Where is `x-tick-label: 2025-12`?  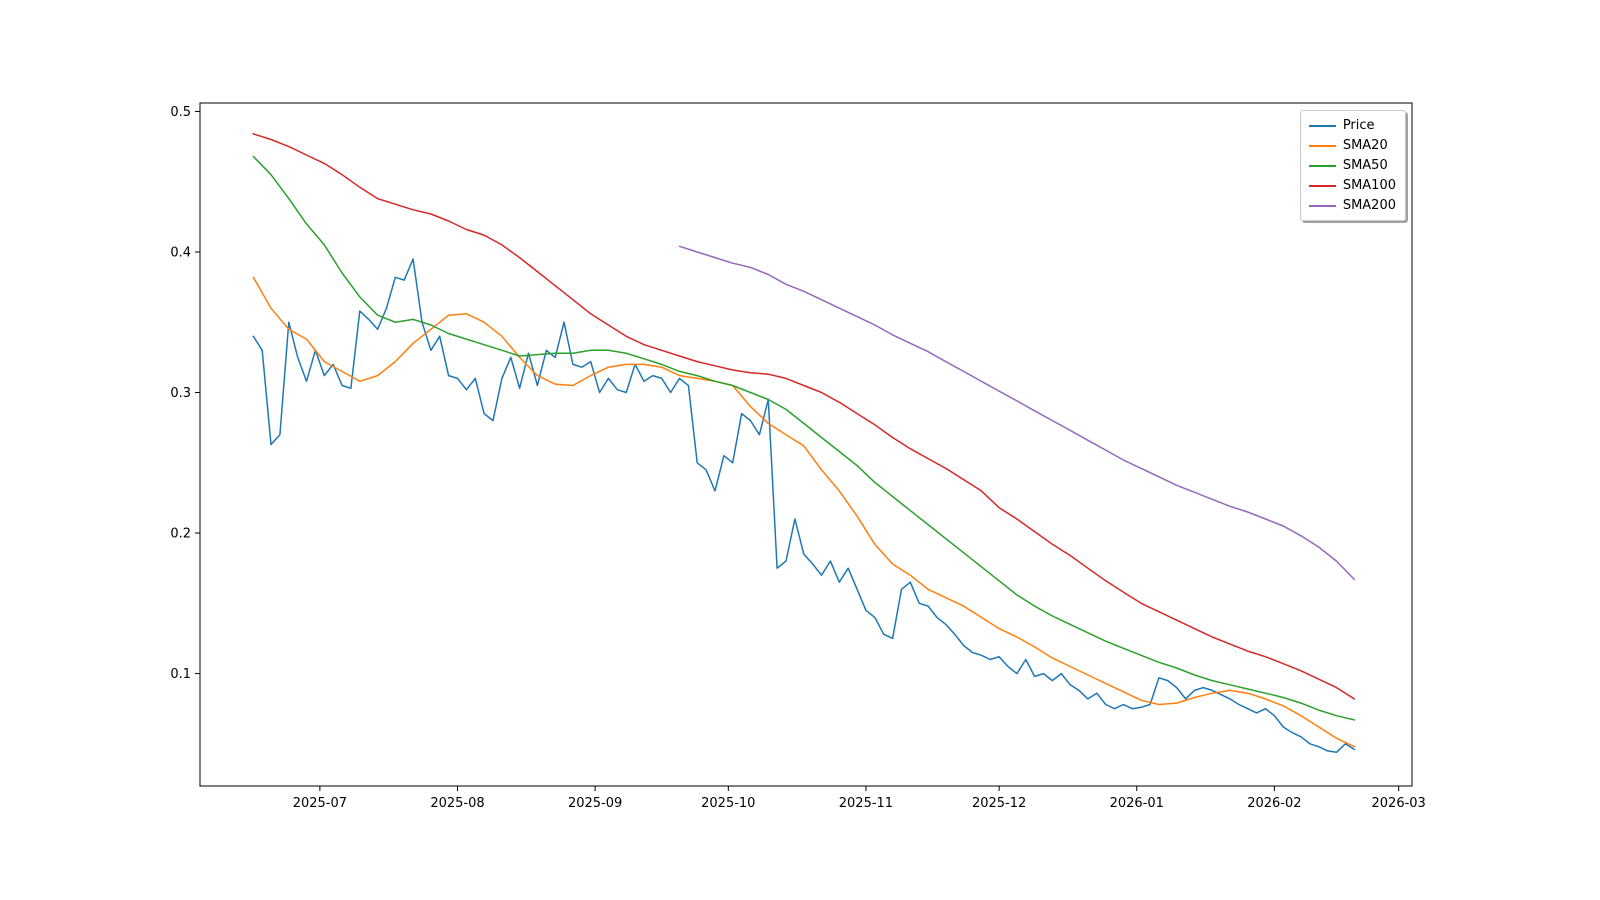 x-tick-label: 2025-12 is located at coordinates (999, 803).